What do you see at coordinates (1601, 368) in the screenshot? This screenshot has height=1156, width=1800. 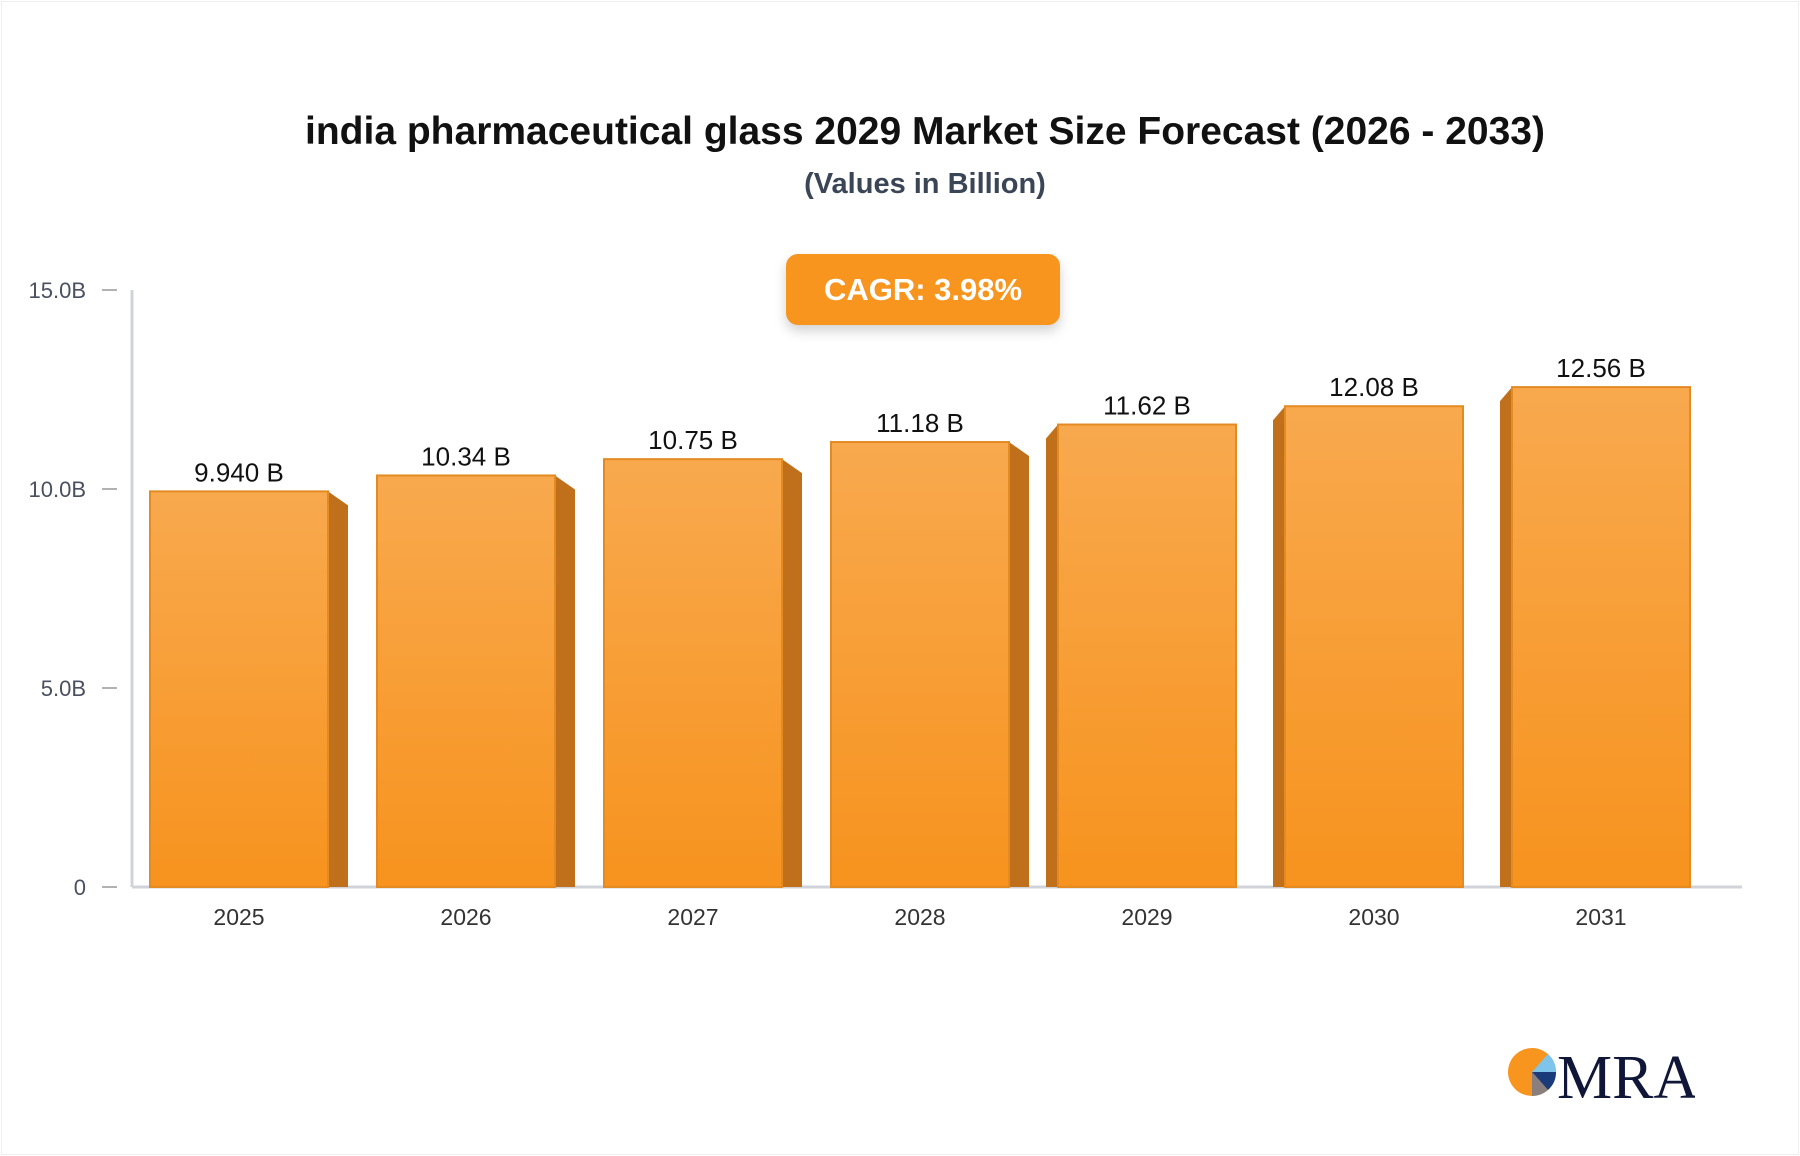 I see `data-label: 12.56 B` at bounding box center [1601, 368].